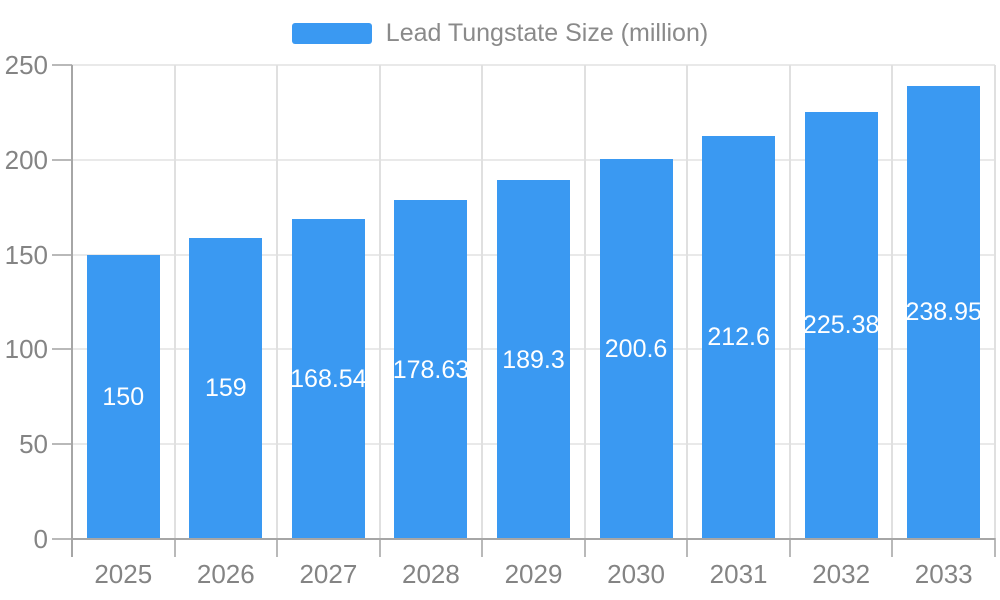  What do you see at coordinates (26, 254) in the screenshot?
I see `y-tick-label: 150` at bounding box center [26, 254].